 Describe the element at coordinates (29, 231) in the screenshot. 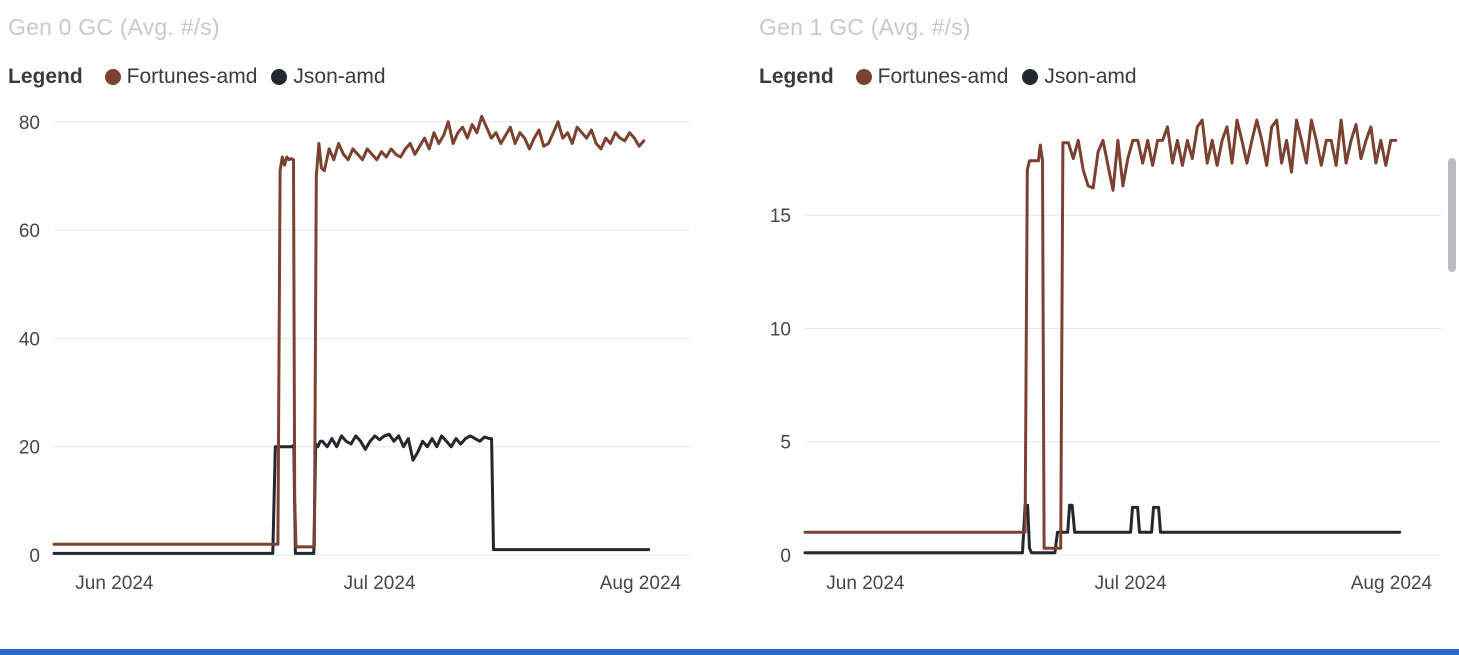

I see `y-axis-tick-label: 60` at that location.